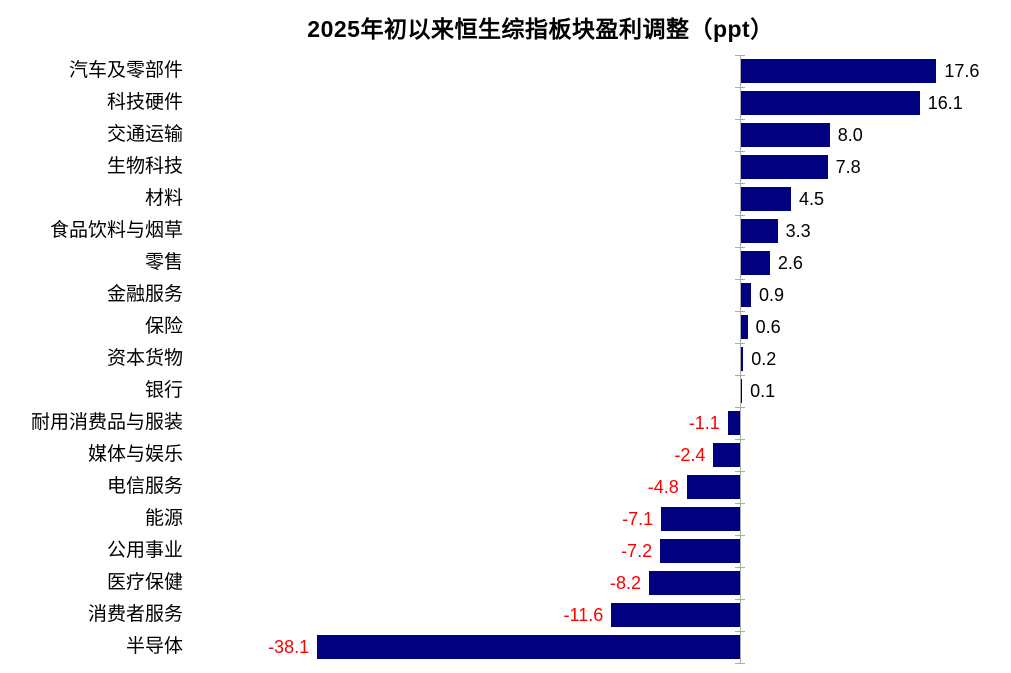 This screenshot has height=673, width=1011. I want to click on chart-row: 能源 -7.1, so click(505, 519).